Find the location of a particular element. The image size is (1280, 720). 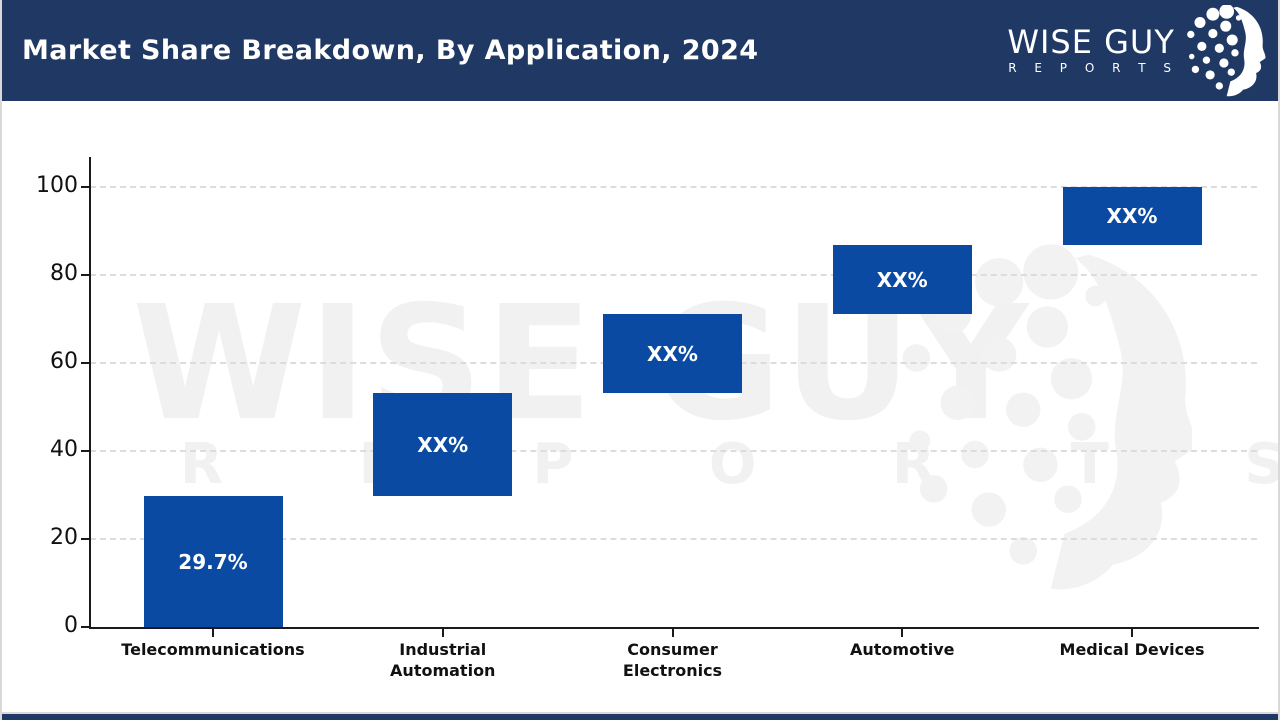

logo-head-icon is located at coordinates (1226, 50).